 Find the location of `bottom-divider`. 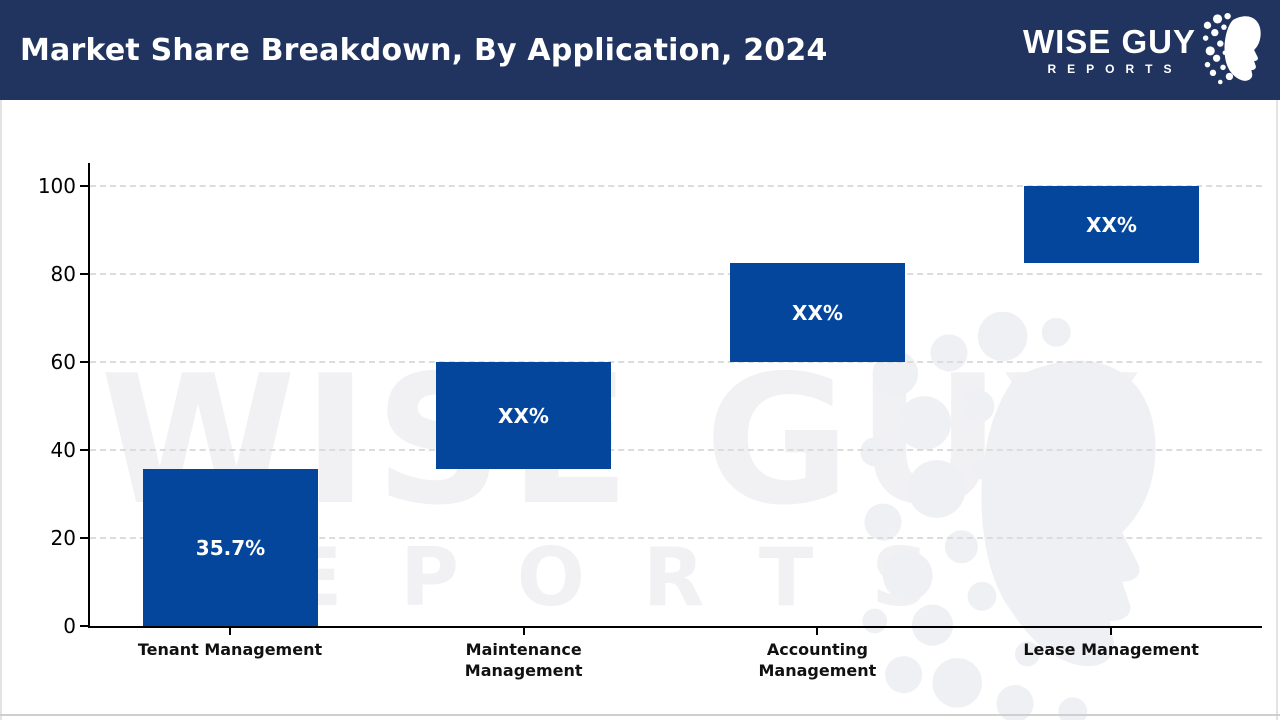

bottom-divider is located at coordinates (640, 715).